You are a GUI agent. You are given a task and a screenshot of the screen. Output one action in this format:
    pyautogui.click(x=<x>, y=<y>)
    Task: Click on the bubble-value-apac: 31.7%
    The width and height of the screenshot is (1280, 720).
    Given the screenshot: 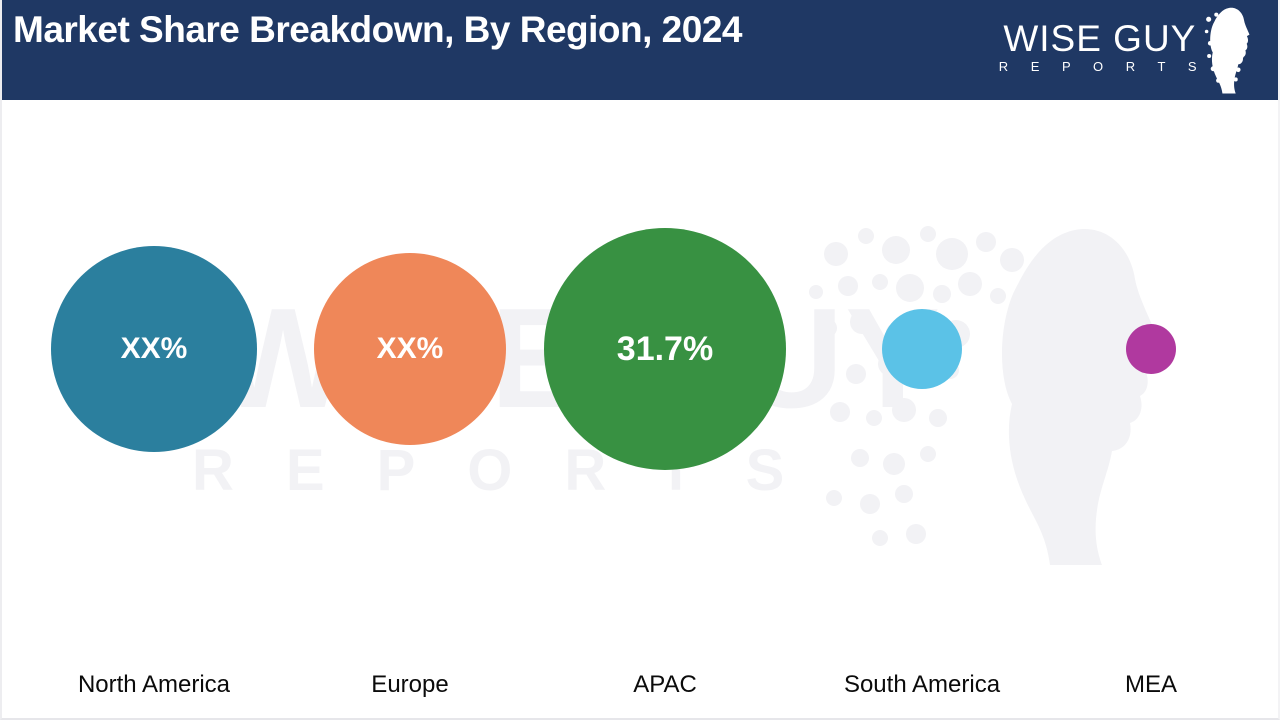 What is the action you would take?
    pyautogui.click(x=665, y=348)
    